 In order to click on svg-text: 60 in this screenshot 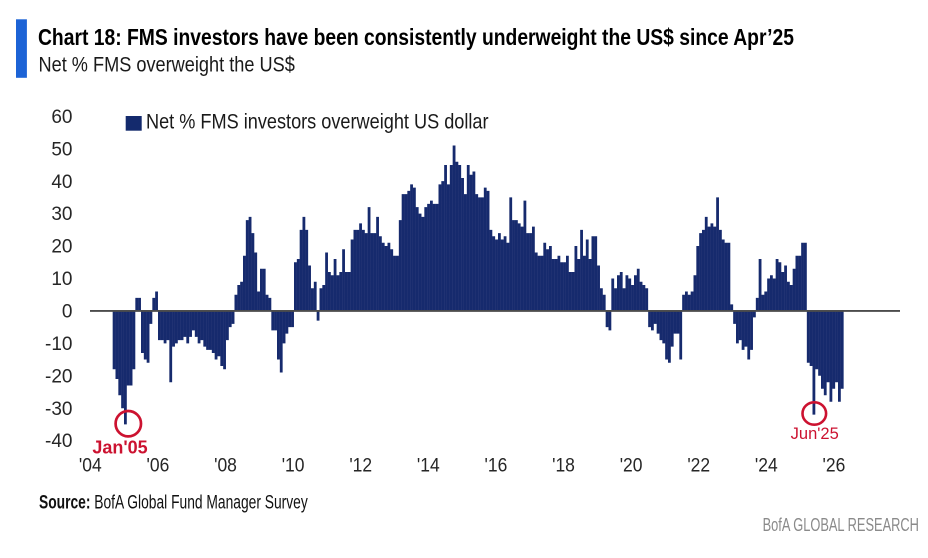, I will do `click(61, 117)`.